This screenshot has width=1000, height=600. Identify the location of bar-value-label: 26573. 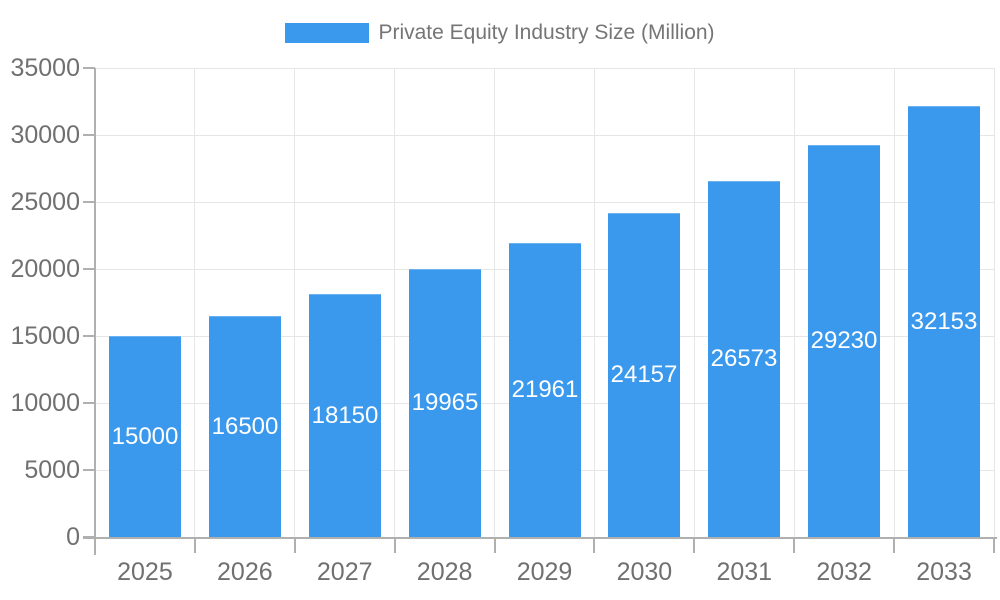
(744, 358).